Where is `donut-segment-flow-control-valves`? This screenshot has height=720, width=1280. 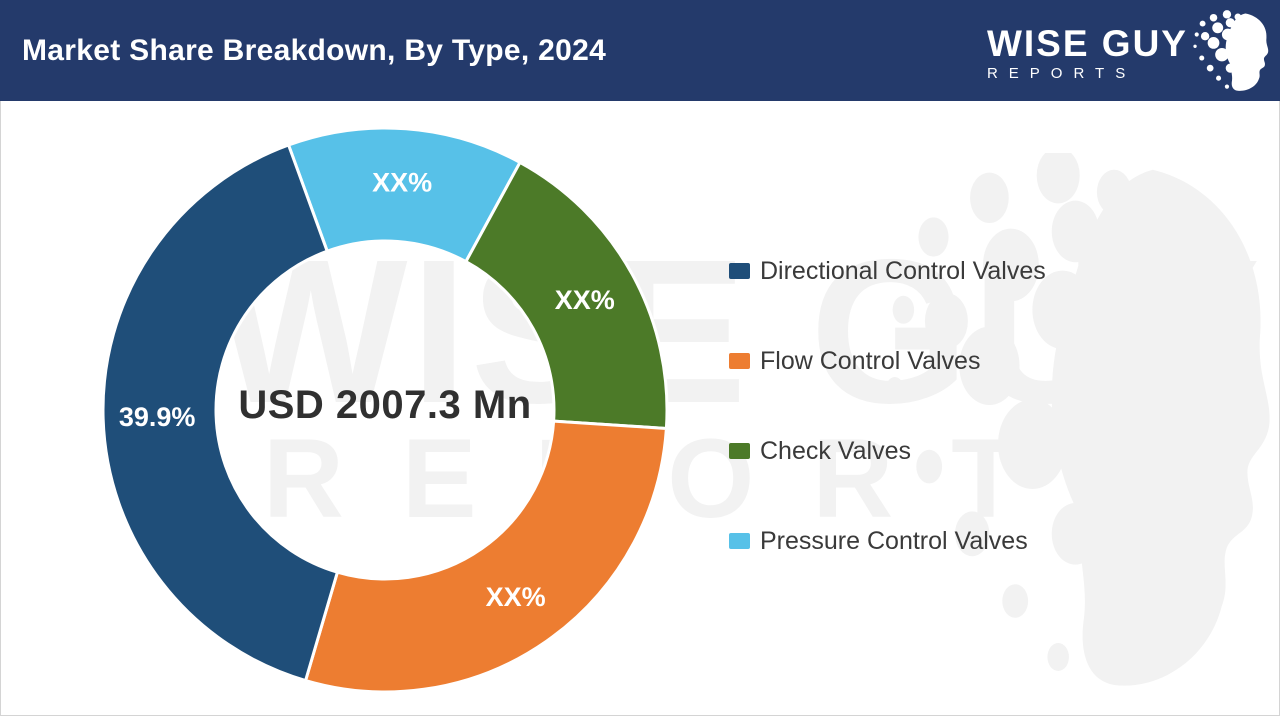 donut-segment-flow-control-valves is located at coordinates (486, 556).